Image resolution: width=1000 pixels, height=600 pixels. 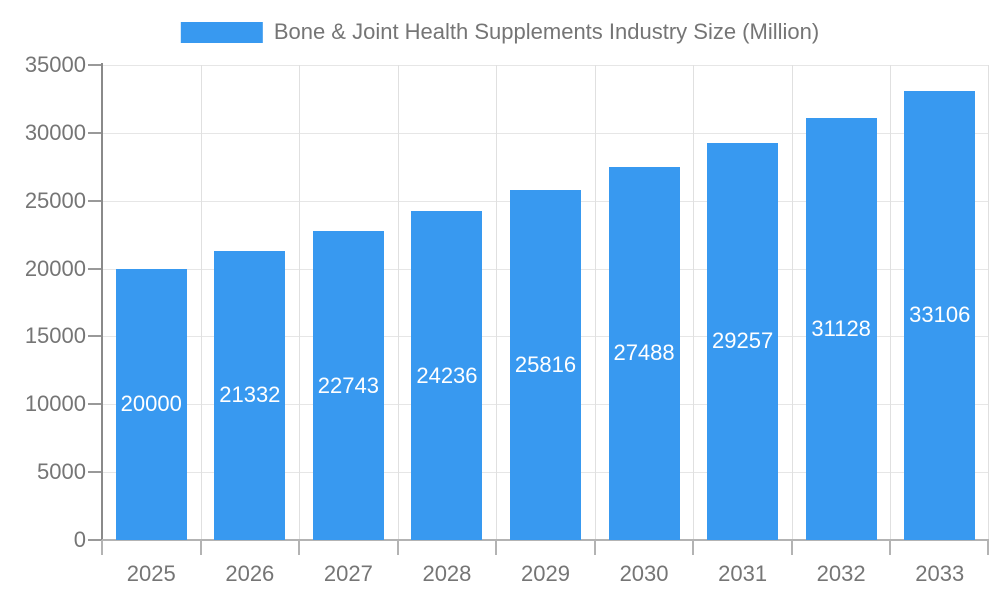 What do you see at coordinates (250, 573) in the screenshot?
I see `x-axis-label: 2026` at bounding box center [250, 573].